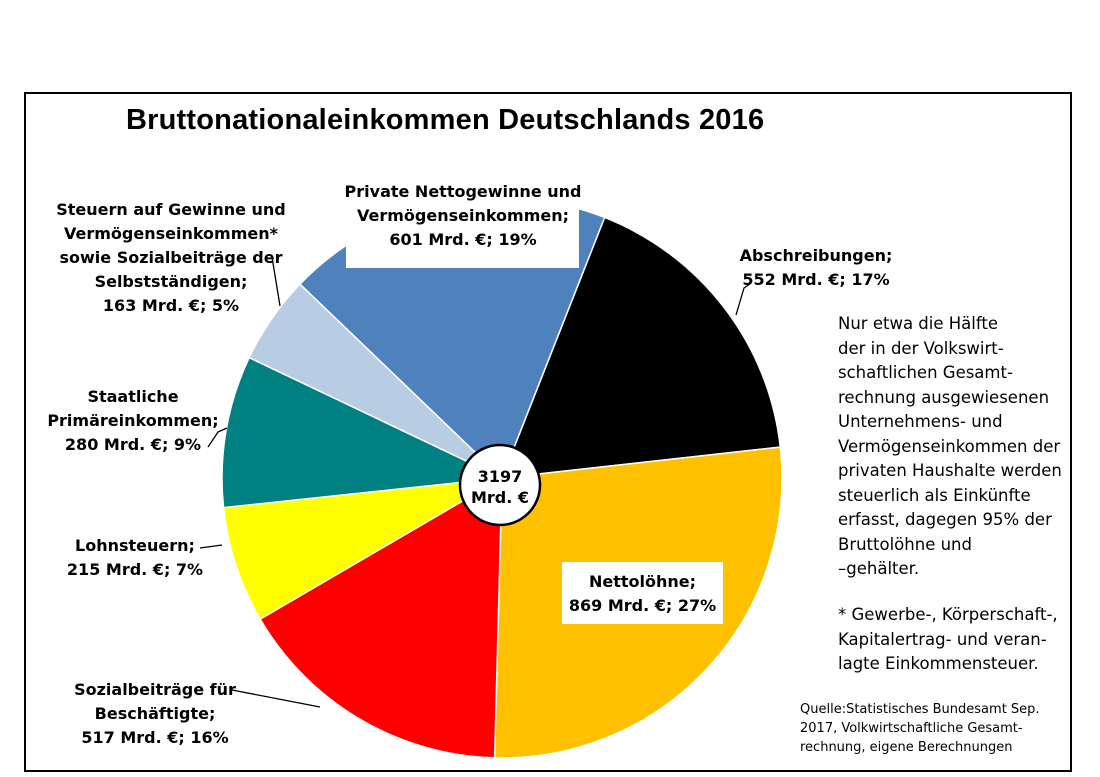  I want to click on note-line: schaftlichen Gesamt-, so click(925, 372).